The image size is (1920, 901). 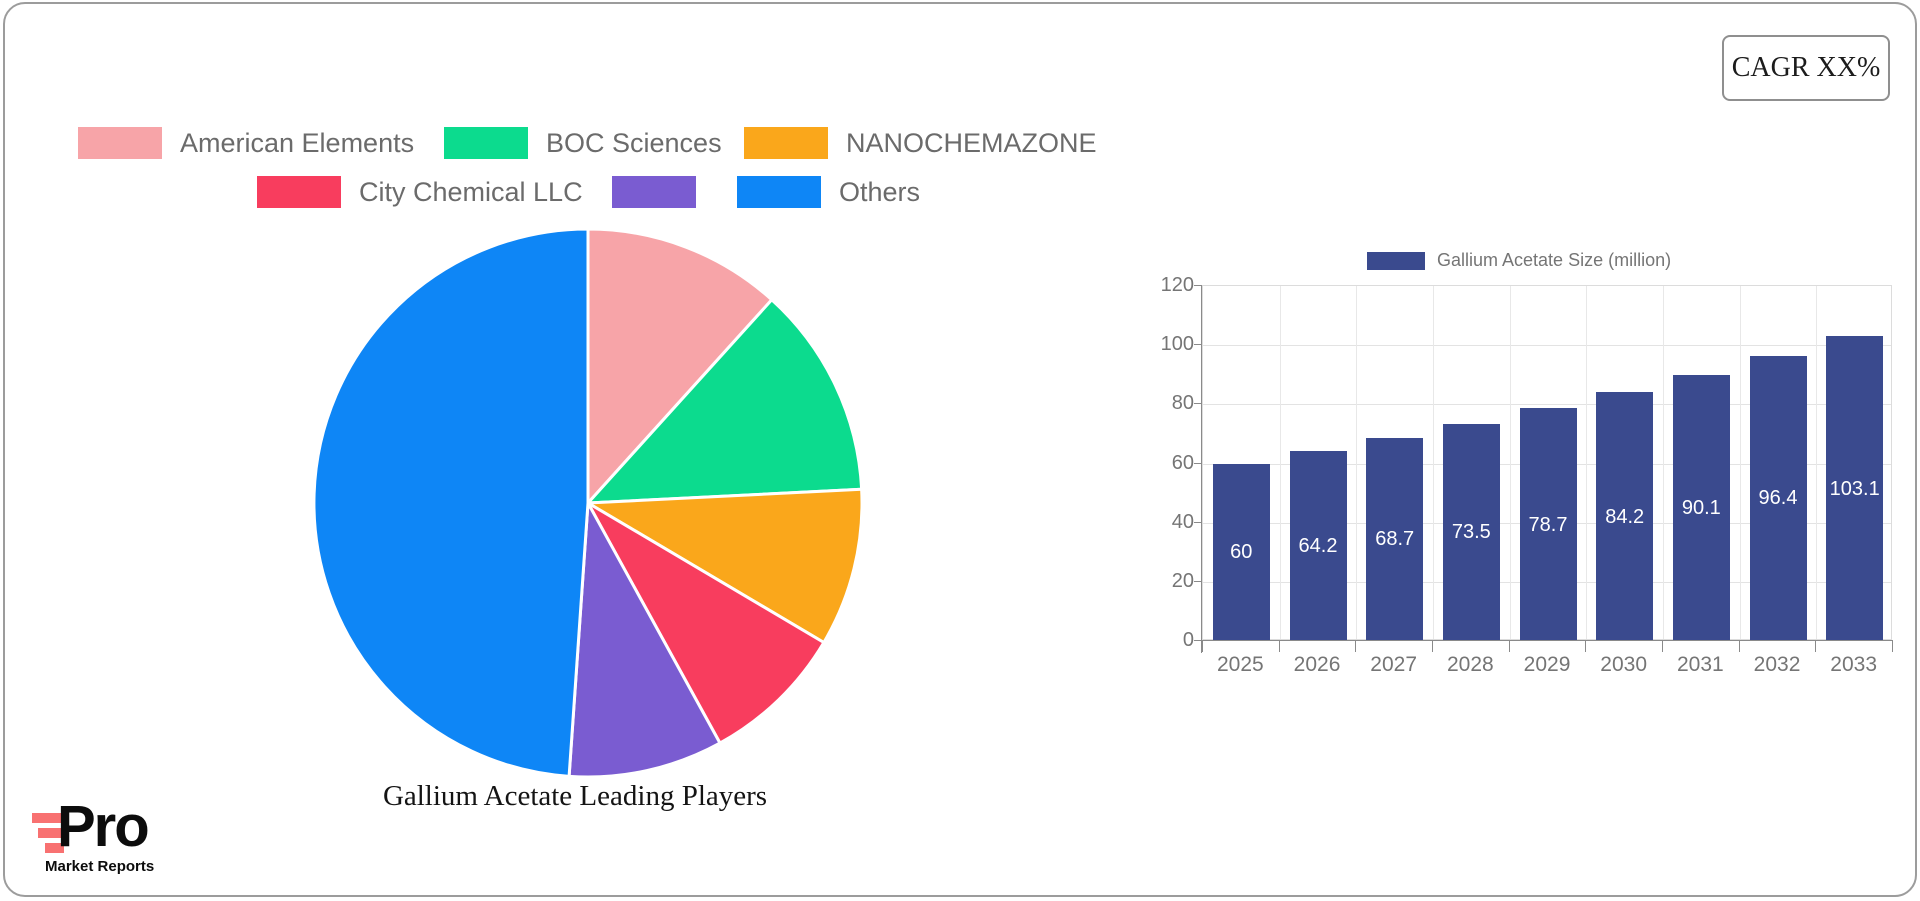 What do you see at coordinates (1177, 344) in the screenshot?
I see `y-axis-tick-label: 100` at bounding box center [1177, 344].